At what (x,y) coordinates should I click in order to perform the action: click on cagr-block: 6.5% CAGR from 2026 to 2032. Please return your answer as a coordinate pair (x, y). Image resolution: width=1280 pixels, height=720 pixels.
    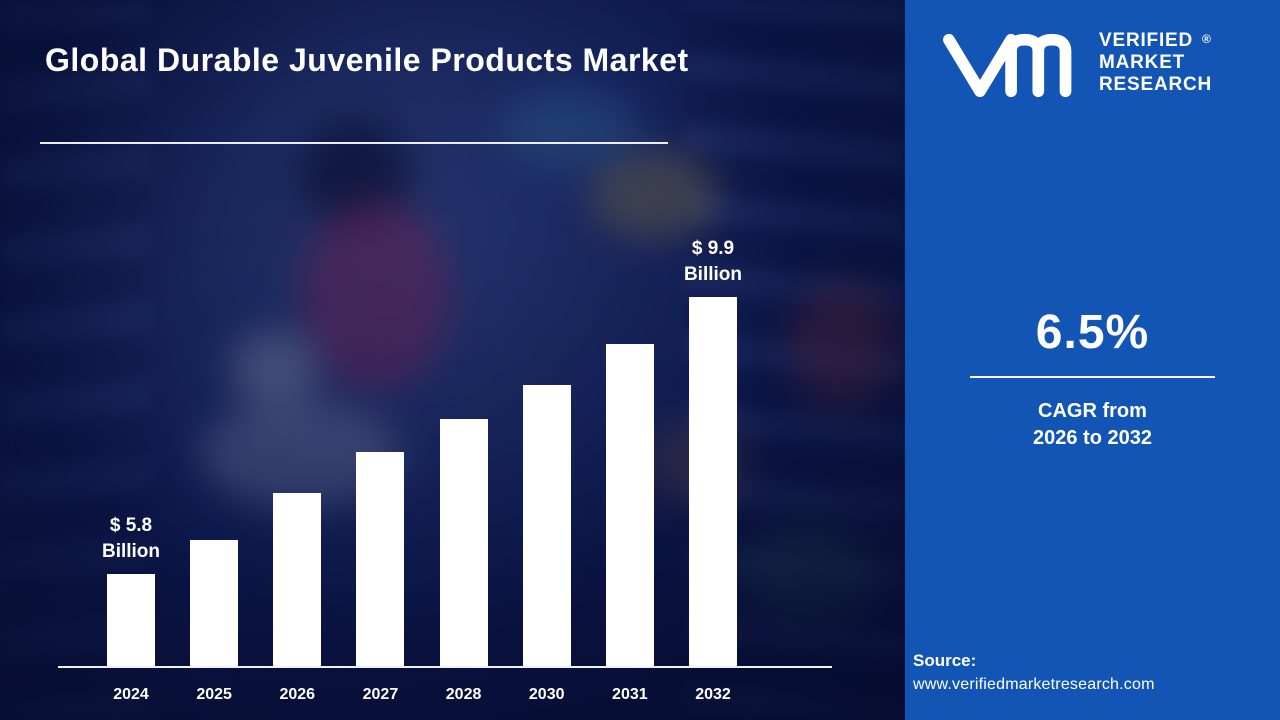
    Looking at the image, I should click on (1092, 378).